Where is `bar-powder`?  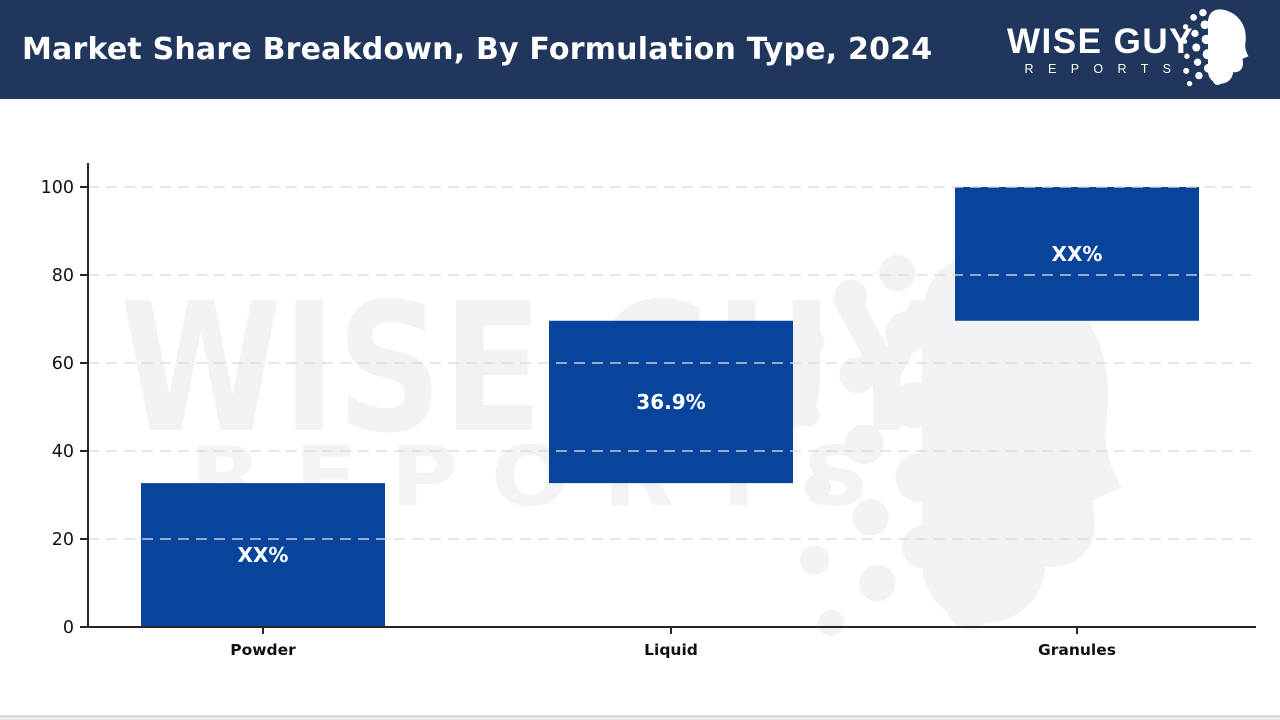
bar-powder is located at coordinates (263, 555).